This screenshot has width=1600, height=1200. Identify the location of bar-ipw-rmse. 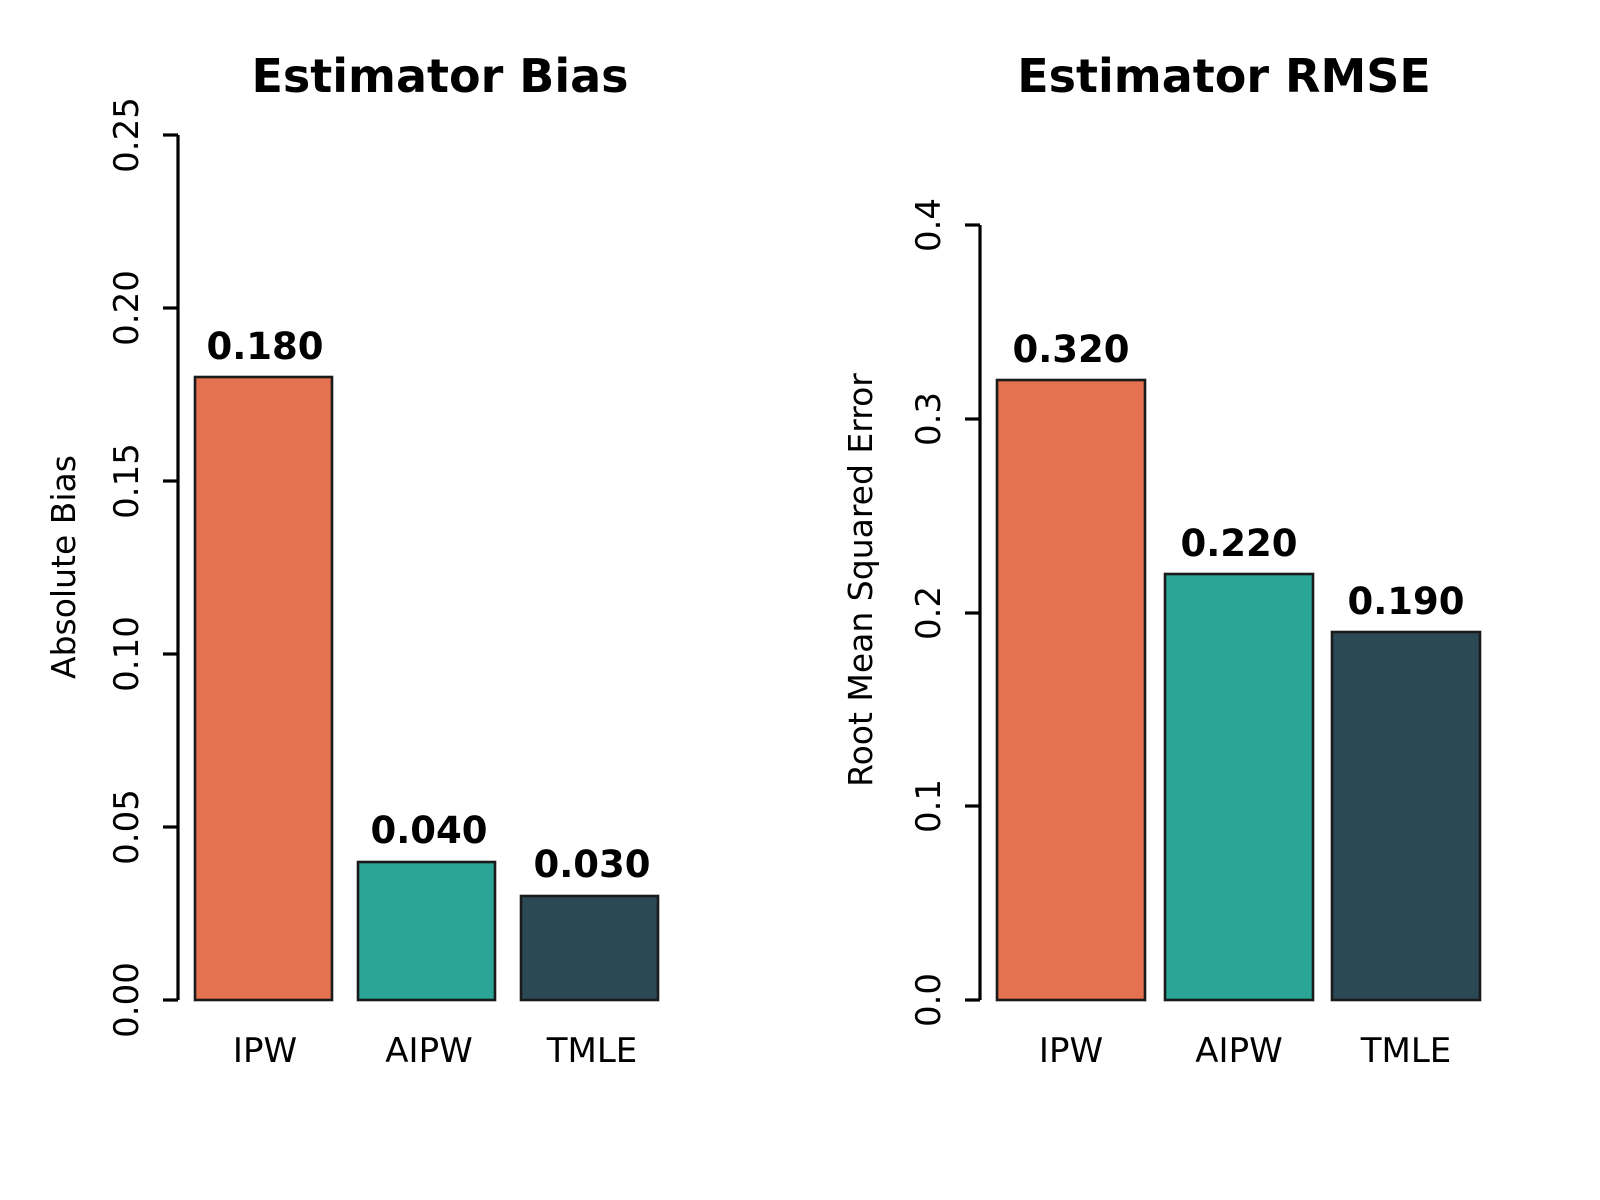
(1071, 690).